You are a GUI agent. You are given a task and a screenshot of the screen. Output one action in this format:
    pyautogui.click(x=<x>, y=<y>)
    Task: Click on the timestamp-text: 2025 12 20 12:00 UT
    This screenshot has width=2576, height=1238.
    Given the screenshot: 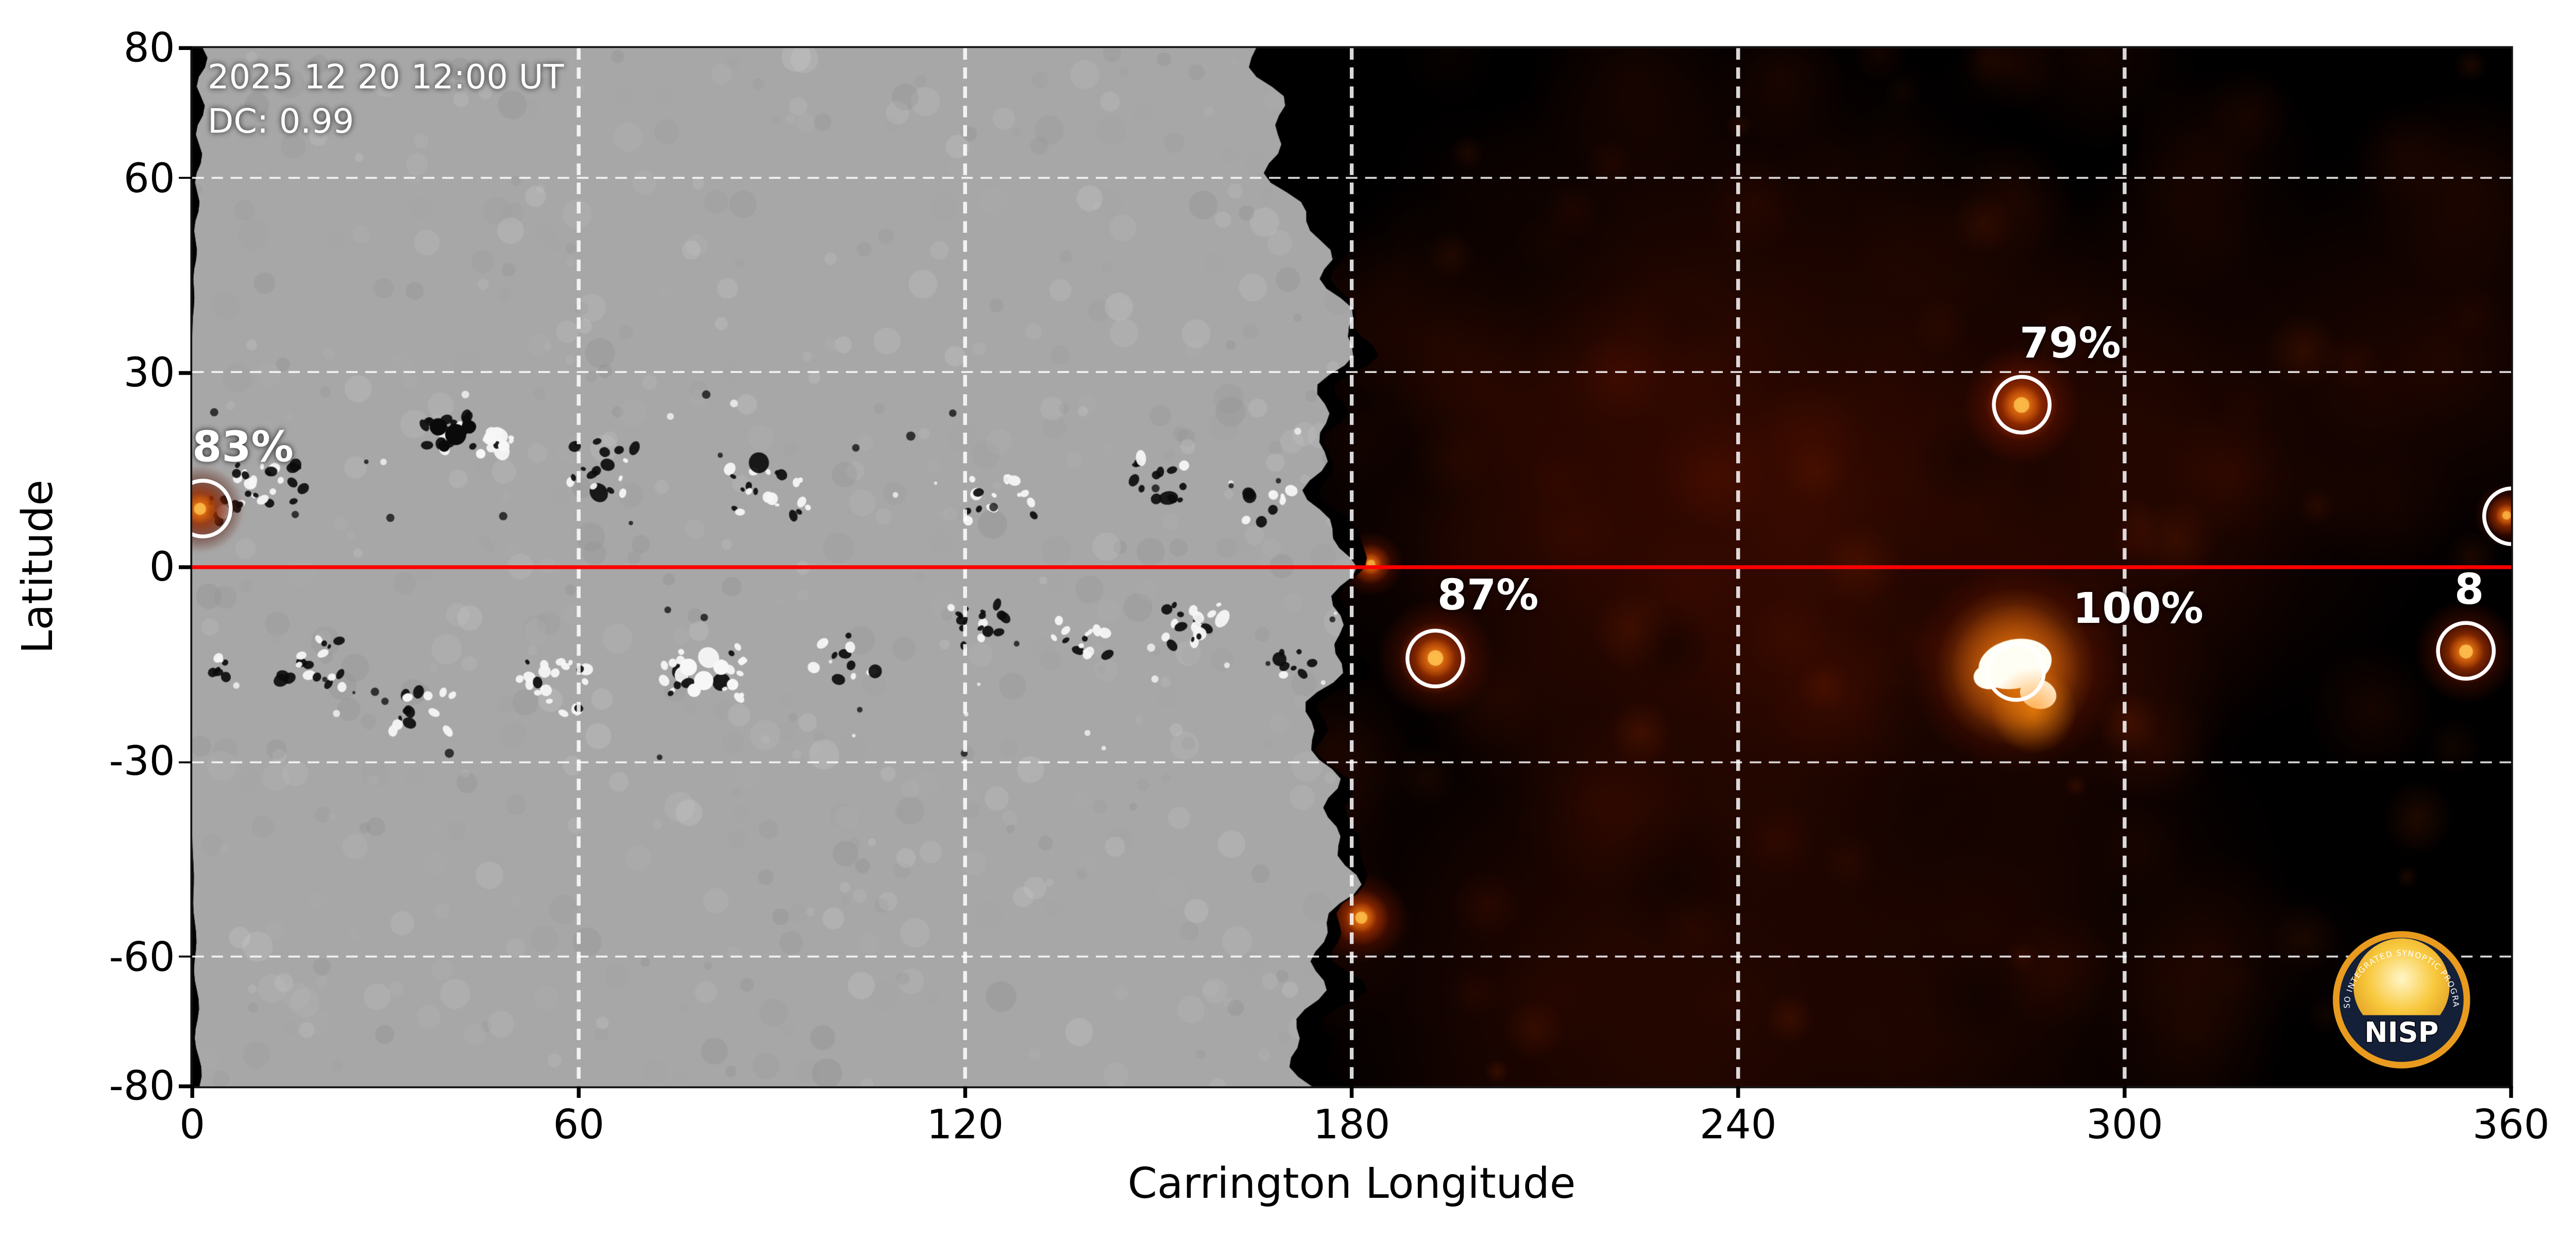 What is the action you would take?
    pyautogui.click(x=386, y=78)
    